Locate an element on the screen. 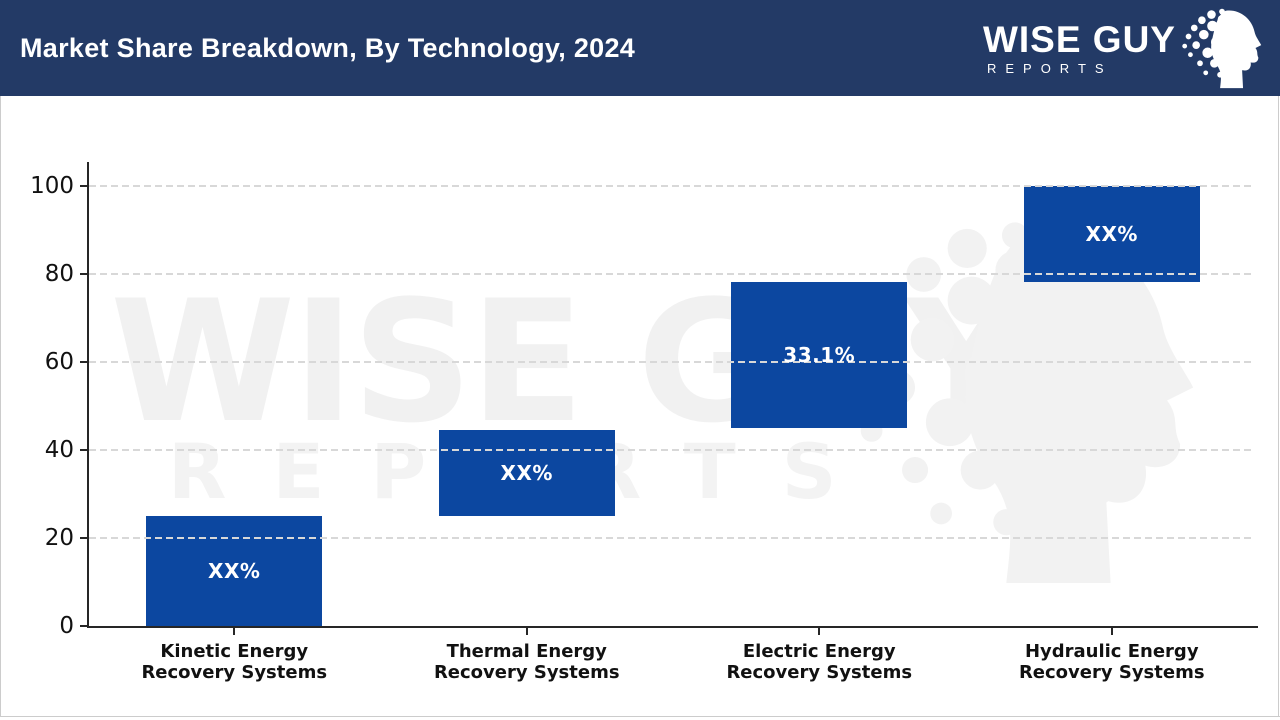 The width and height of the screenshot is (1280, 720). y-tick-label: 40 is located at coordinates (59, 450).